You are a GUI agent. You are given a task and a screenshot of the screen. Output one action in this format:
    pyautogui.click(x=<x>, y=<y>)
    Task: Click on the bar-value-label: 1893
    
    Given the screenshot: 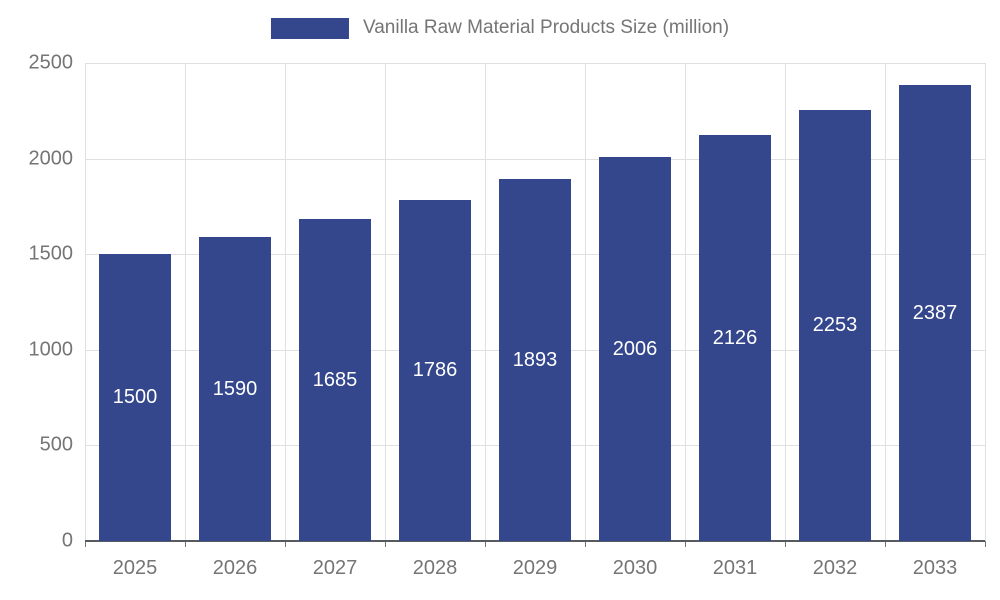 What is the action you would take?
    pyautogui.click(x=535, y=359)
    